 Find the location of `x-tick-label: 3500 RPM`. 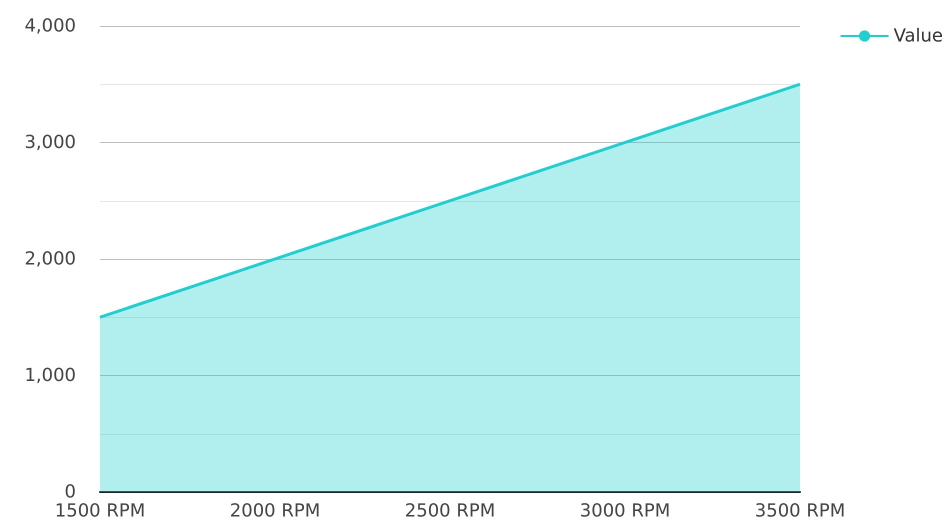

x-tick-label: 3500 RPM is located at coordinates (800, 511).